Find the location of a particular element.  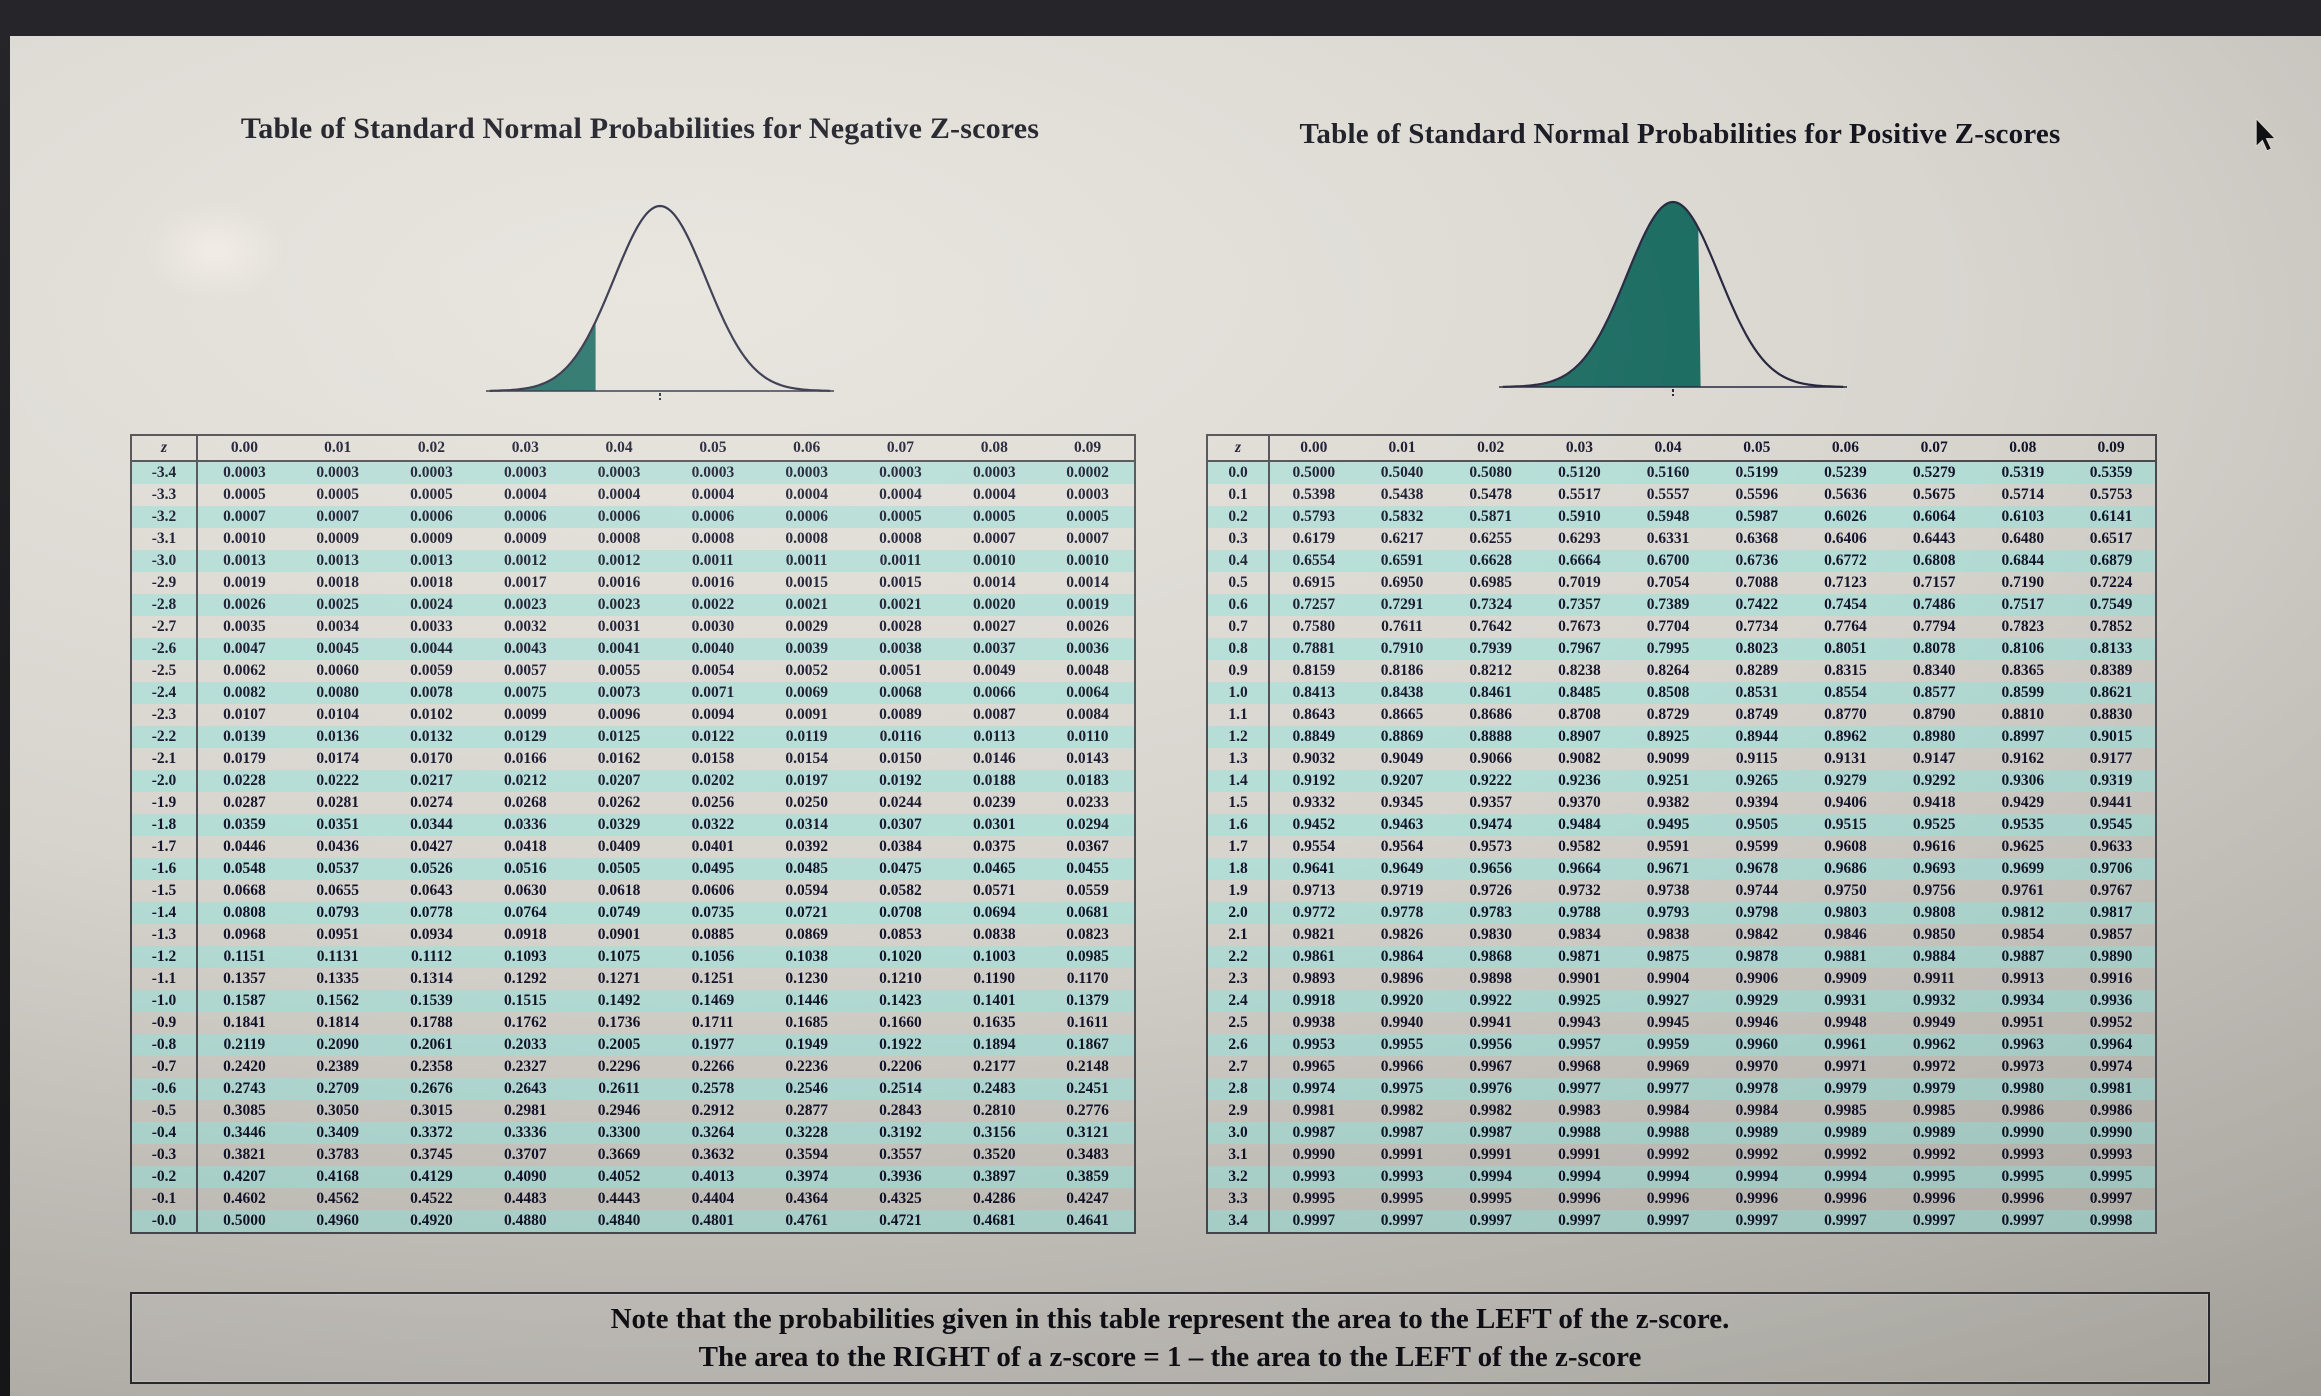

probability-cell: 0.7291 is located at coordinates (1402, 604).